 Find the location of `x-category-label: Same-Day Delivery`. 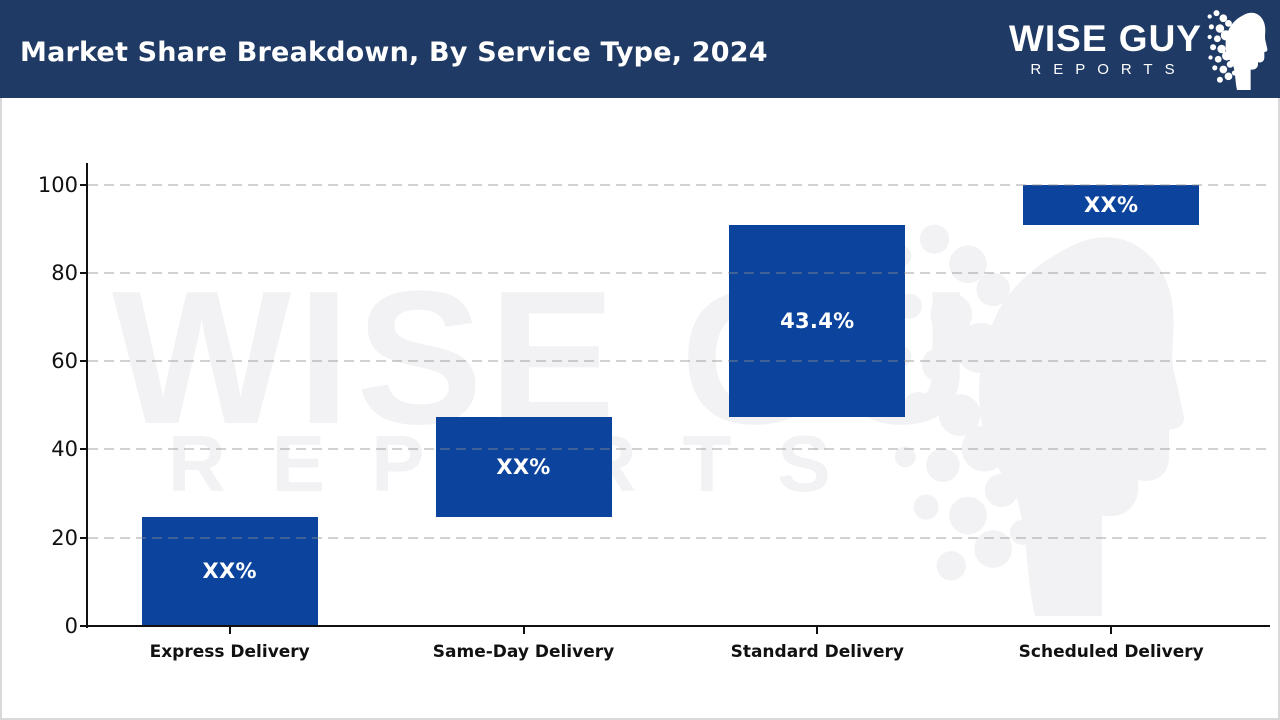

x-category-label: Same-Day Delivery is located at coordinates (523, 652).